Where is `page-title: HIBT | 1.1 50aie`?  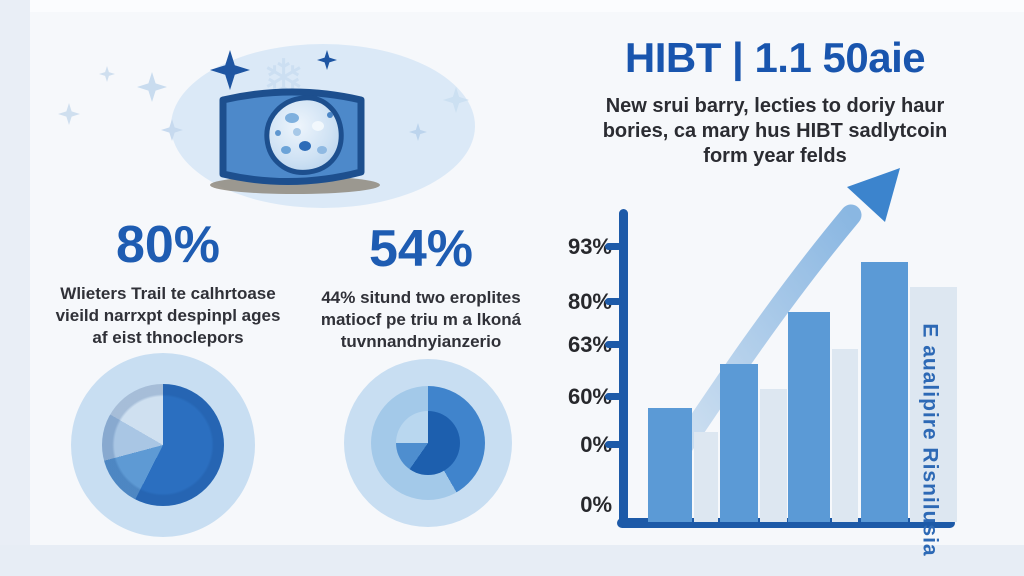
page-title: HIBT | 1.1 50aie is located at coordinates (775, 57).